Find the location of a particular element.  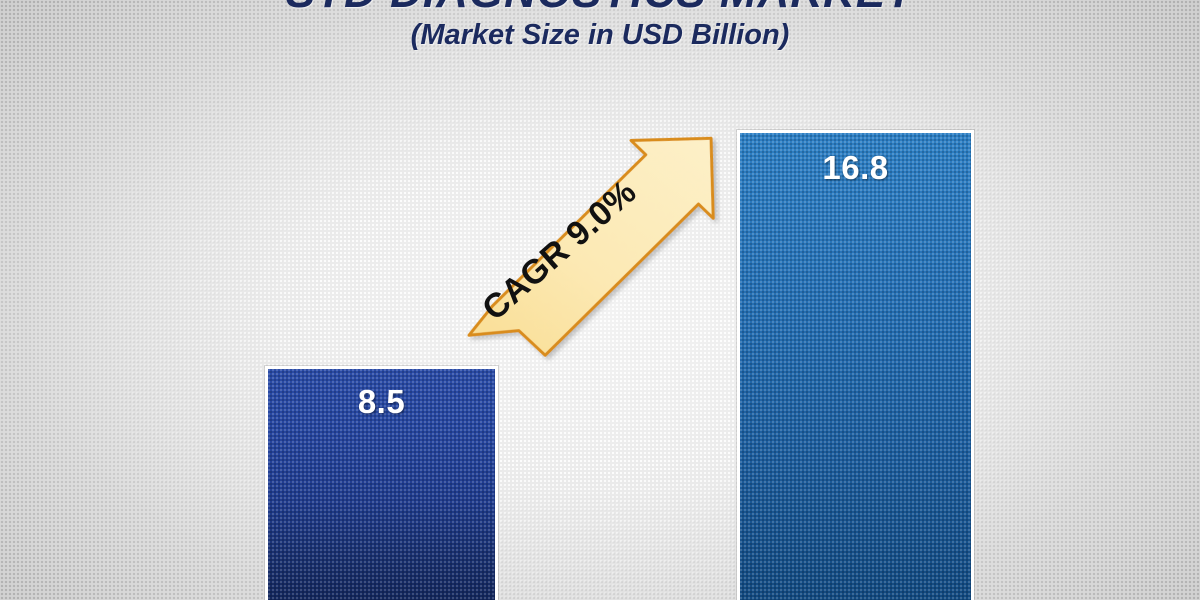

bar-2017: 8.5 is located at coordinates (381, 483).